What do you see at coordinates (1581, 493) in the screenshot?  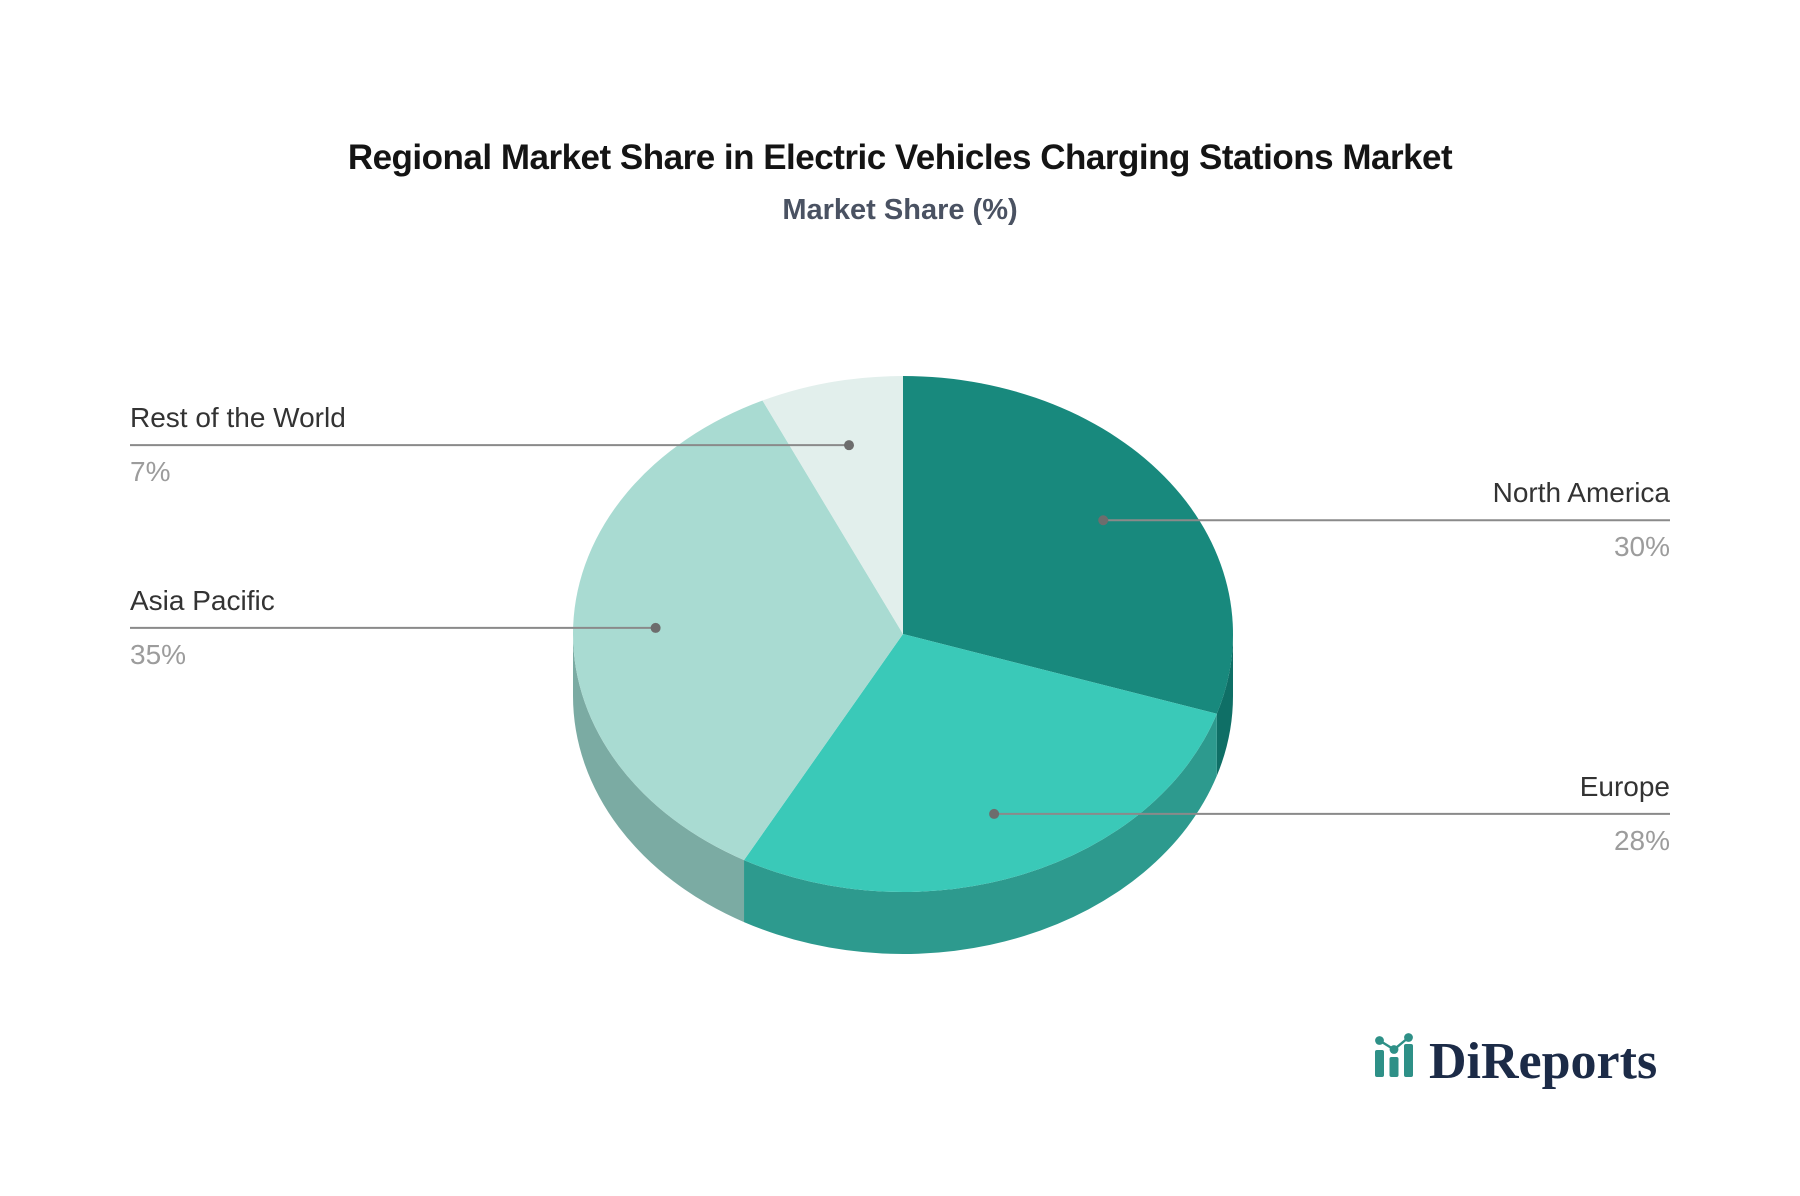 I see `callout-label-north-america: North America` at bounding box center [1581, 493].